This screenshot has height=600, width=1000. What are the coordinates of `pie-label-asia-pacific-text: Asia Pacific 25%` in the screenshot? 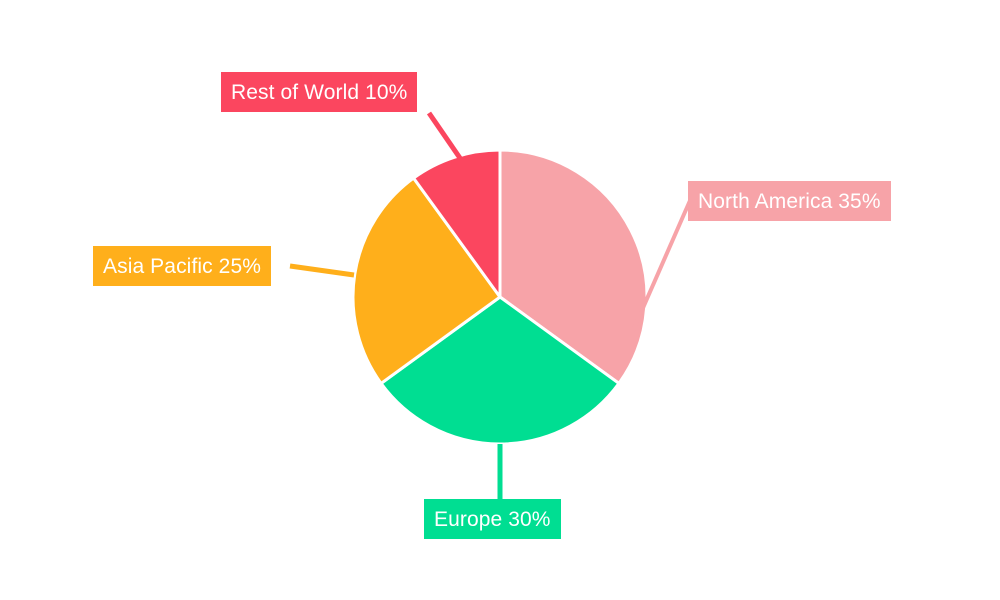 It's located at (182, 266).